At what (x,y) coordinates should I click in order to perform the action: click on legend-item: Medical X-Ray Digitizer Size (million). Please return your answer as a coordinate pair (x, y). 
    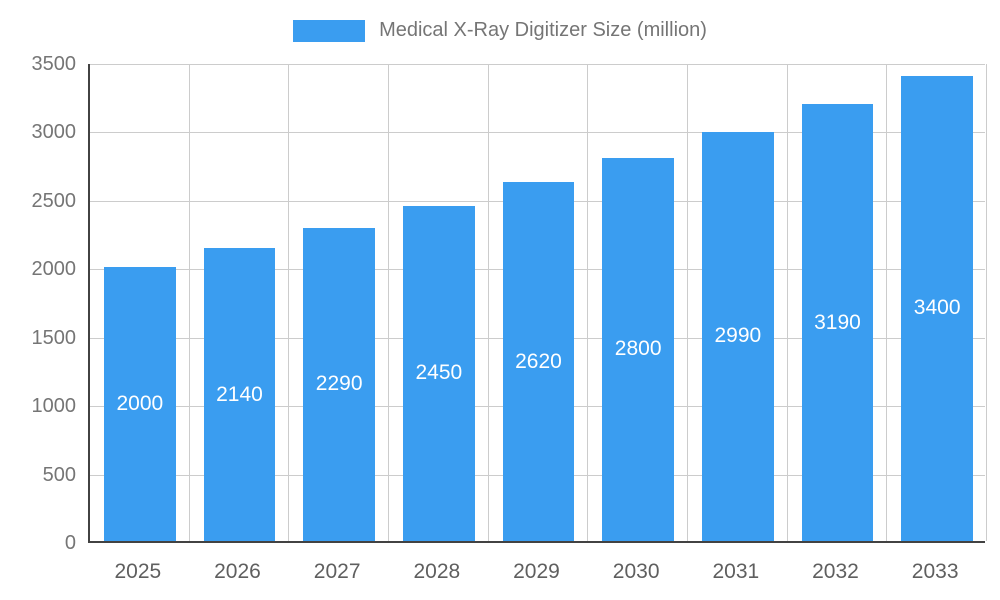
    Looking at the image, I should click on (500, 30).